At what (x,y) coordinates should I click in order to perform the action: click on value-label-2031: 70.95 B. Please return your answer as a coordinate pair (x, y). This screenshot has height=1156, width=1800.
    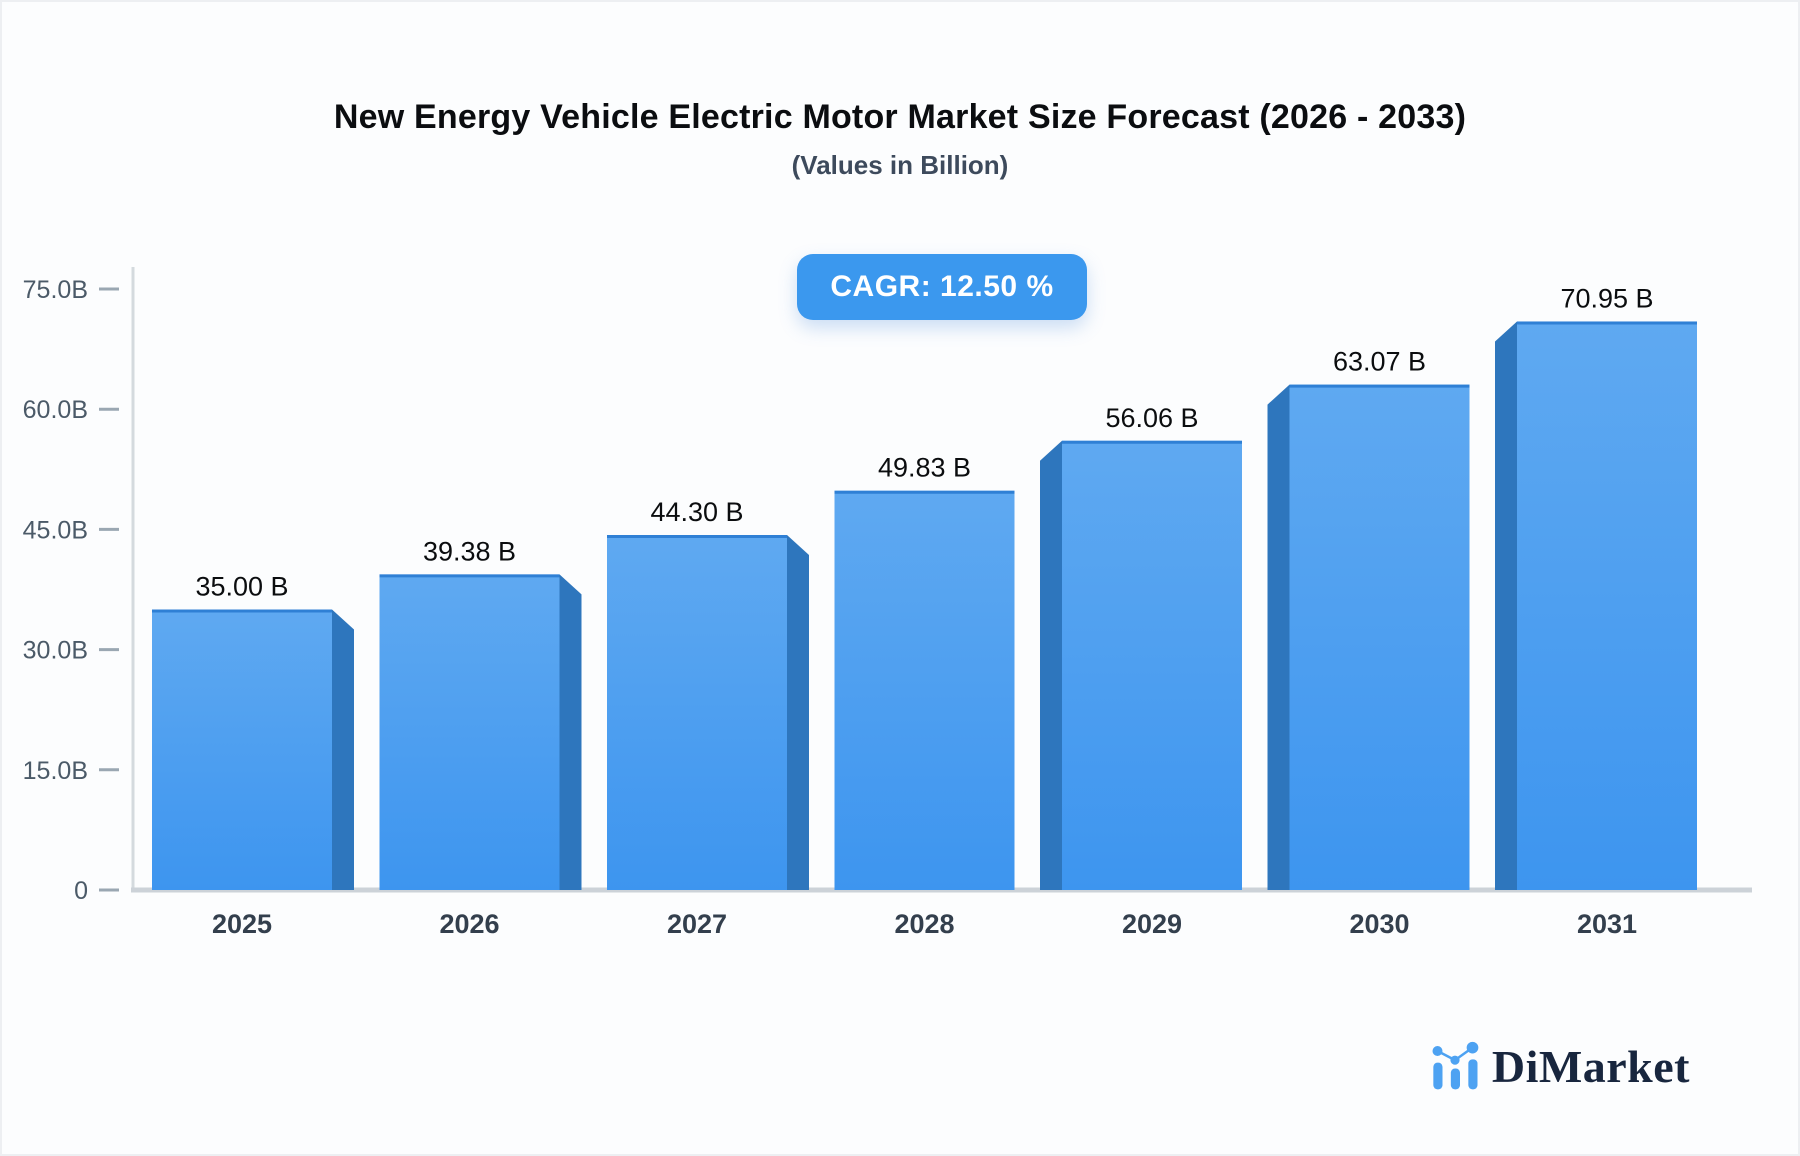
    Looking at the image, I should click on (1606, 298).